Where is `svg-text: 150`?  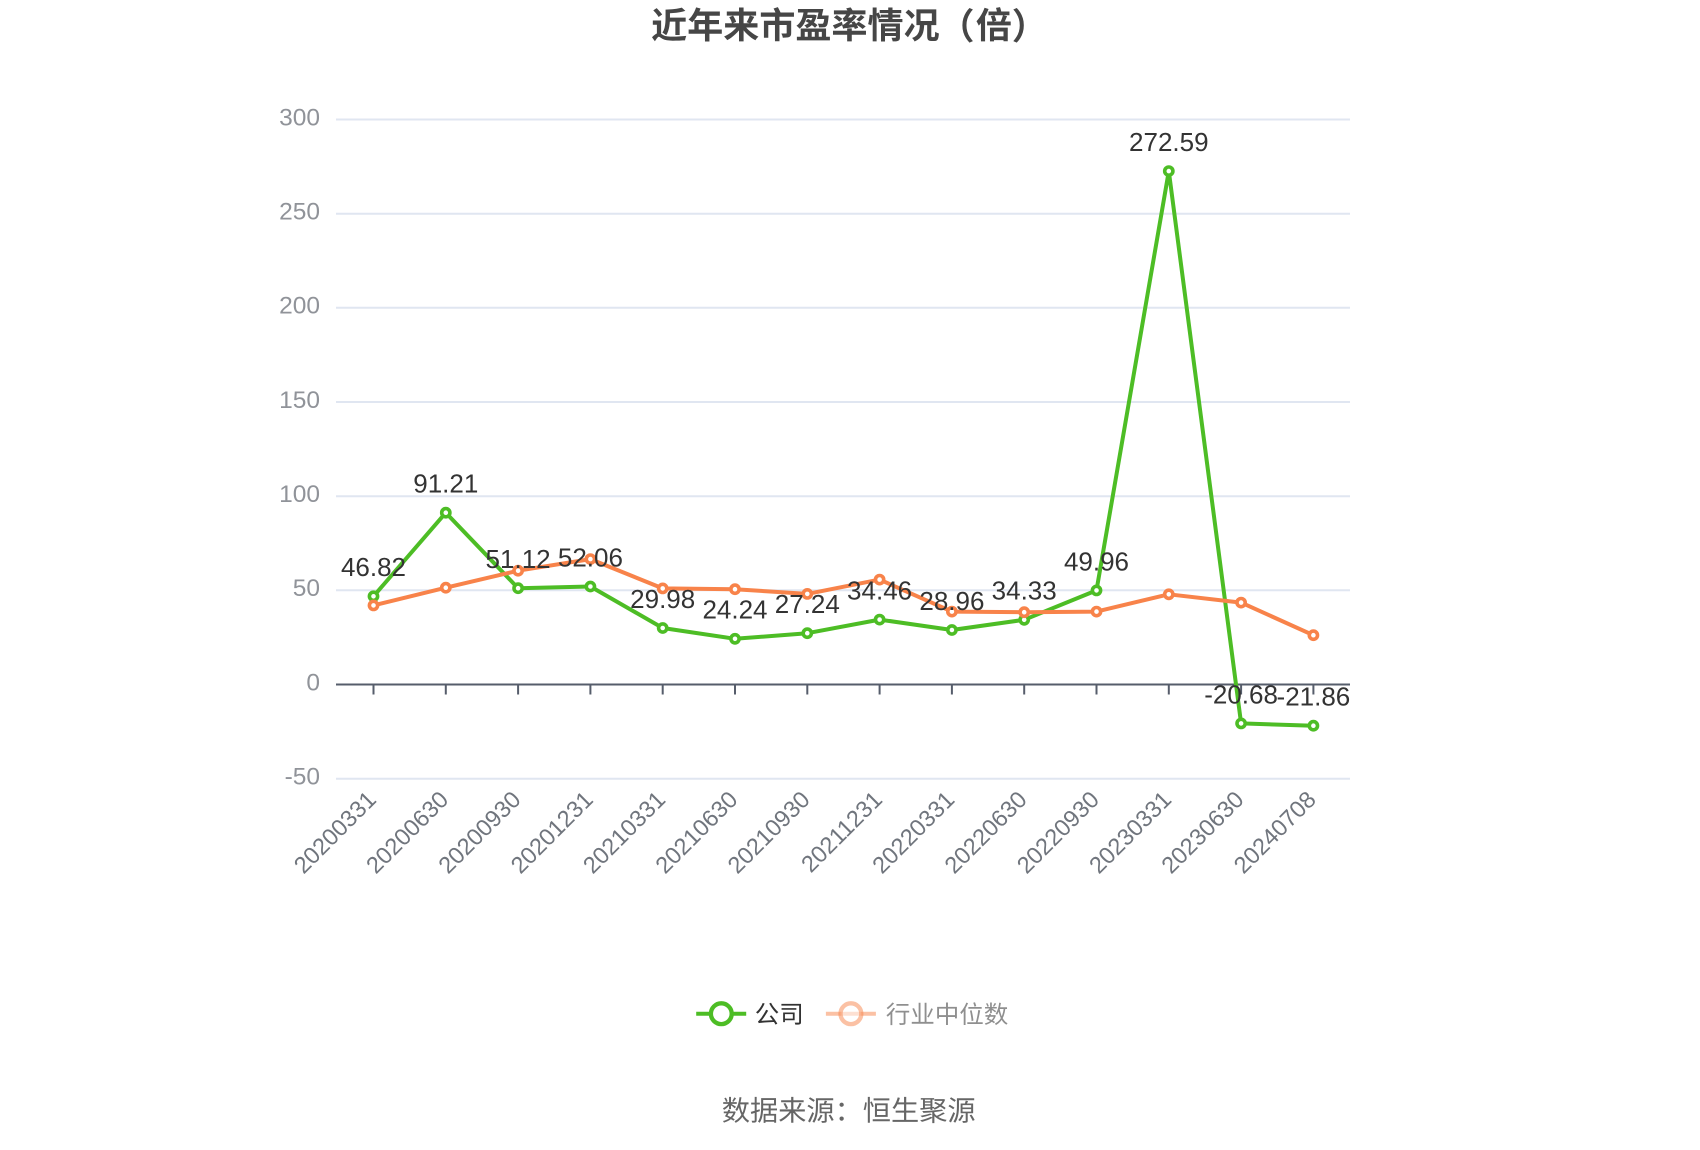 svg-text: 150 is located at coordinates (299, 400).